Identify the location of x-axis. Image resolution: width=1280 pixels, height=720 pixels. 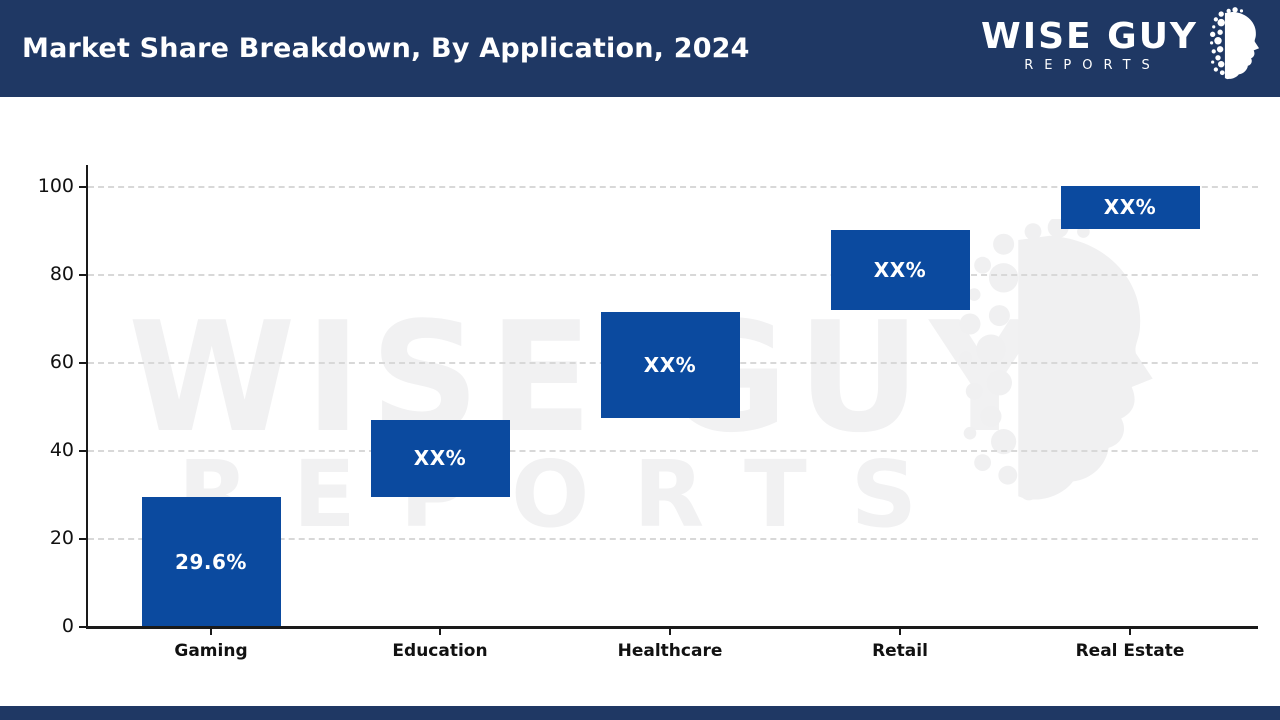
(672, 627).